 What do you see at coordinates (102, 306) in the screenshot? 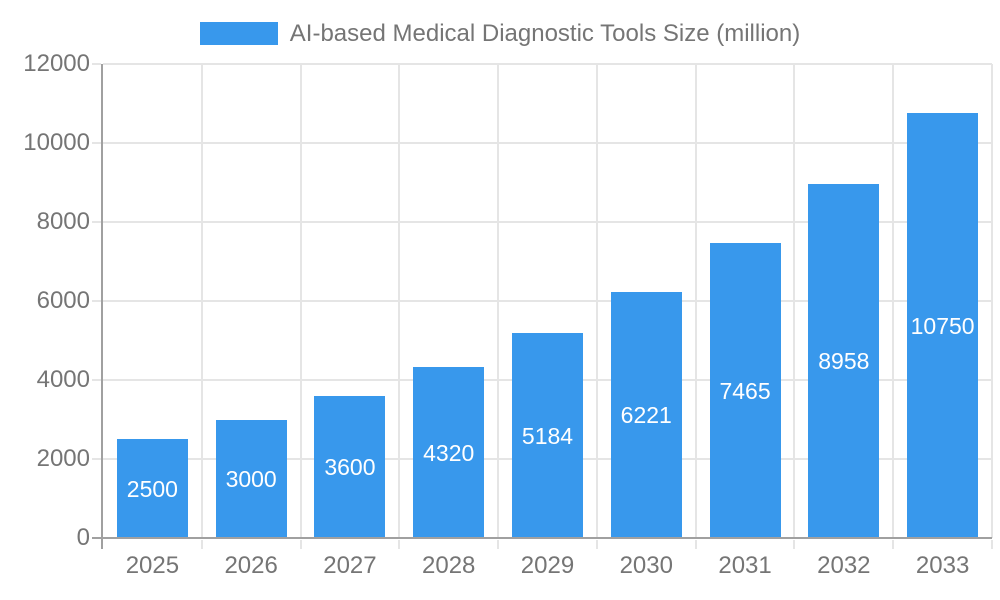
I see `y-axis-line` at bounding box center [102, 306].